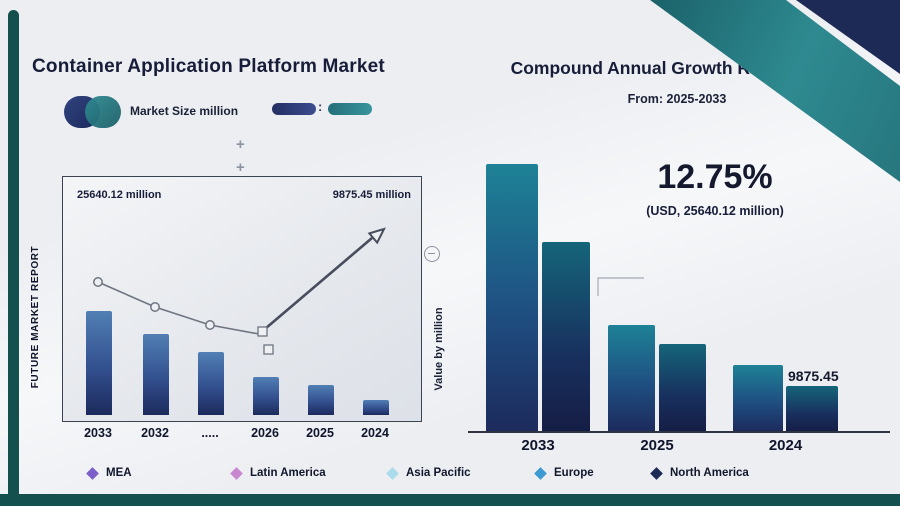 The width and height of the screenshot is (900, 506). What do you see at coordinates (620, 286) in the screenshot?
I see `step-decoration` at bounding box center [620, 286].